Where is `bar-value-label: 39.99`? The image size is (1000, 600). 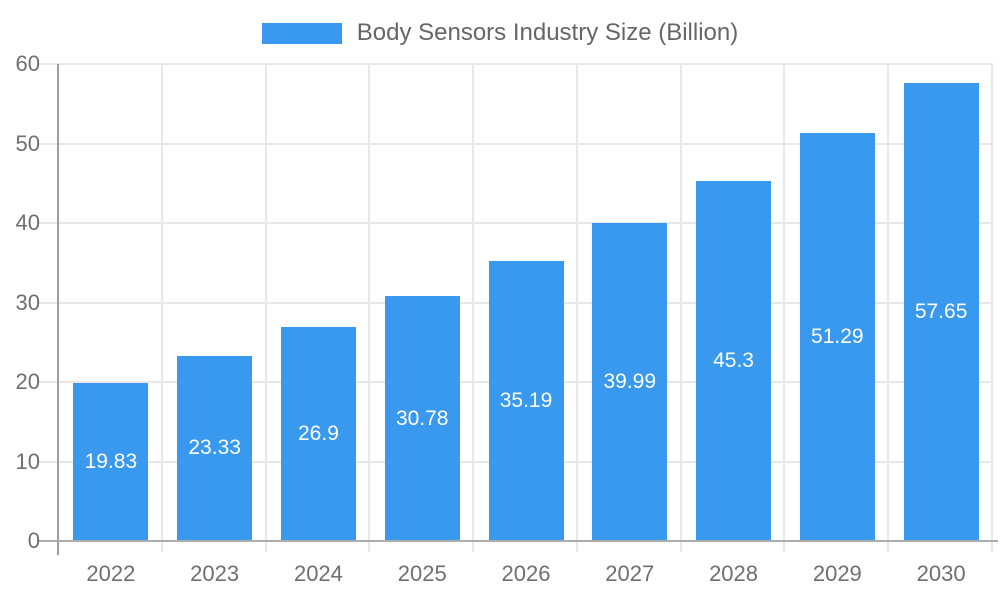
bar-value-label: 39.99 is located at coordinates (630, 382).